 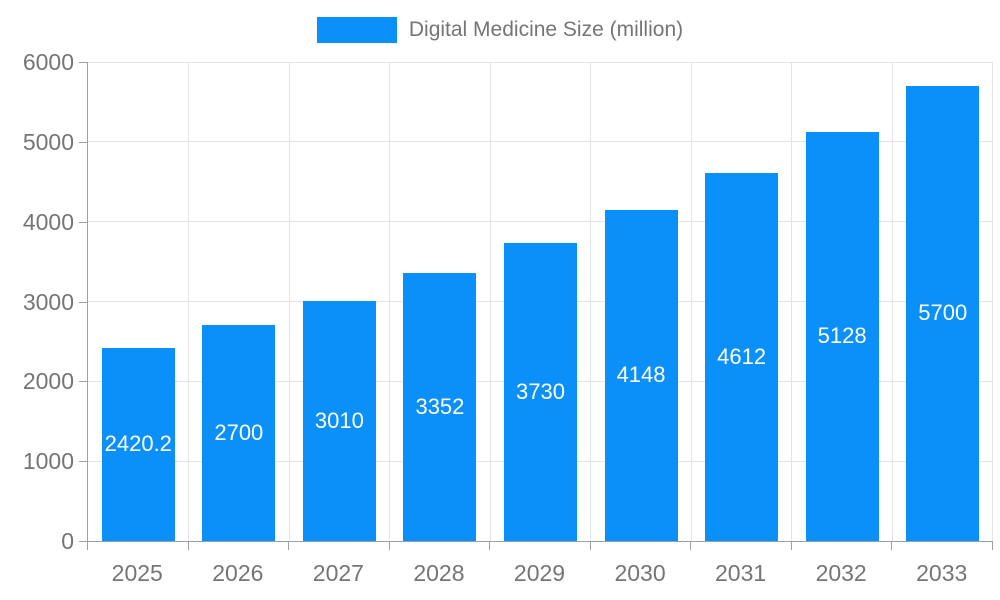 I want to click on x-axis-tick-label: 2029, so click(x=539, y=573).